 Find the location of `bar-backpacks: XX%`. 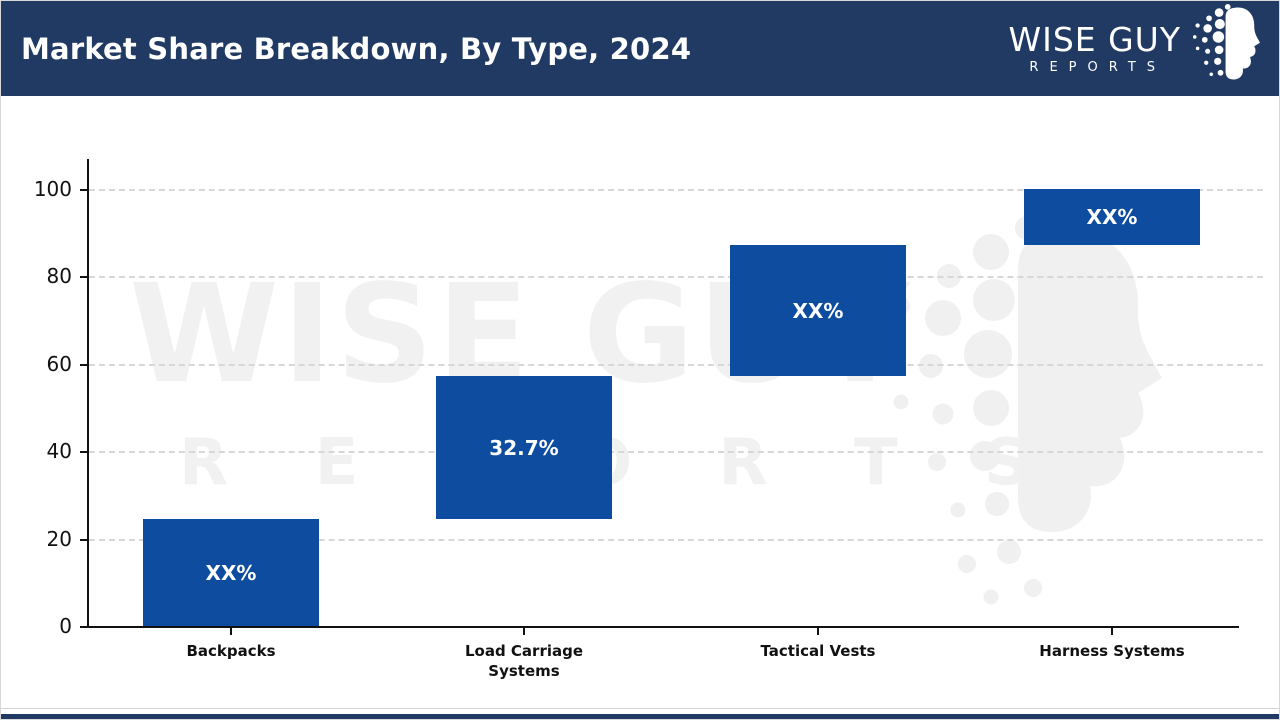

bar-backpacks: XX% is located at coordinates (231, 572).